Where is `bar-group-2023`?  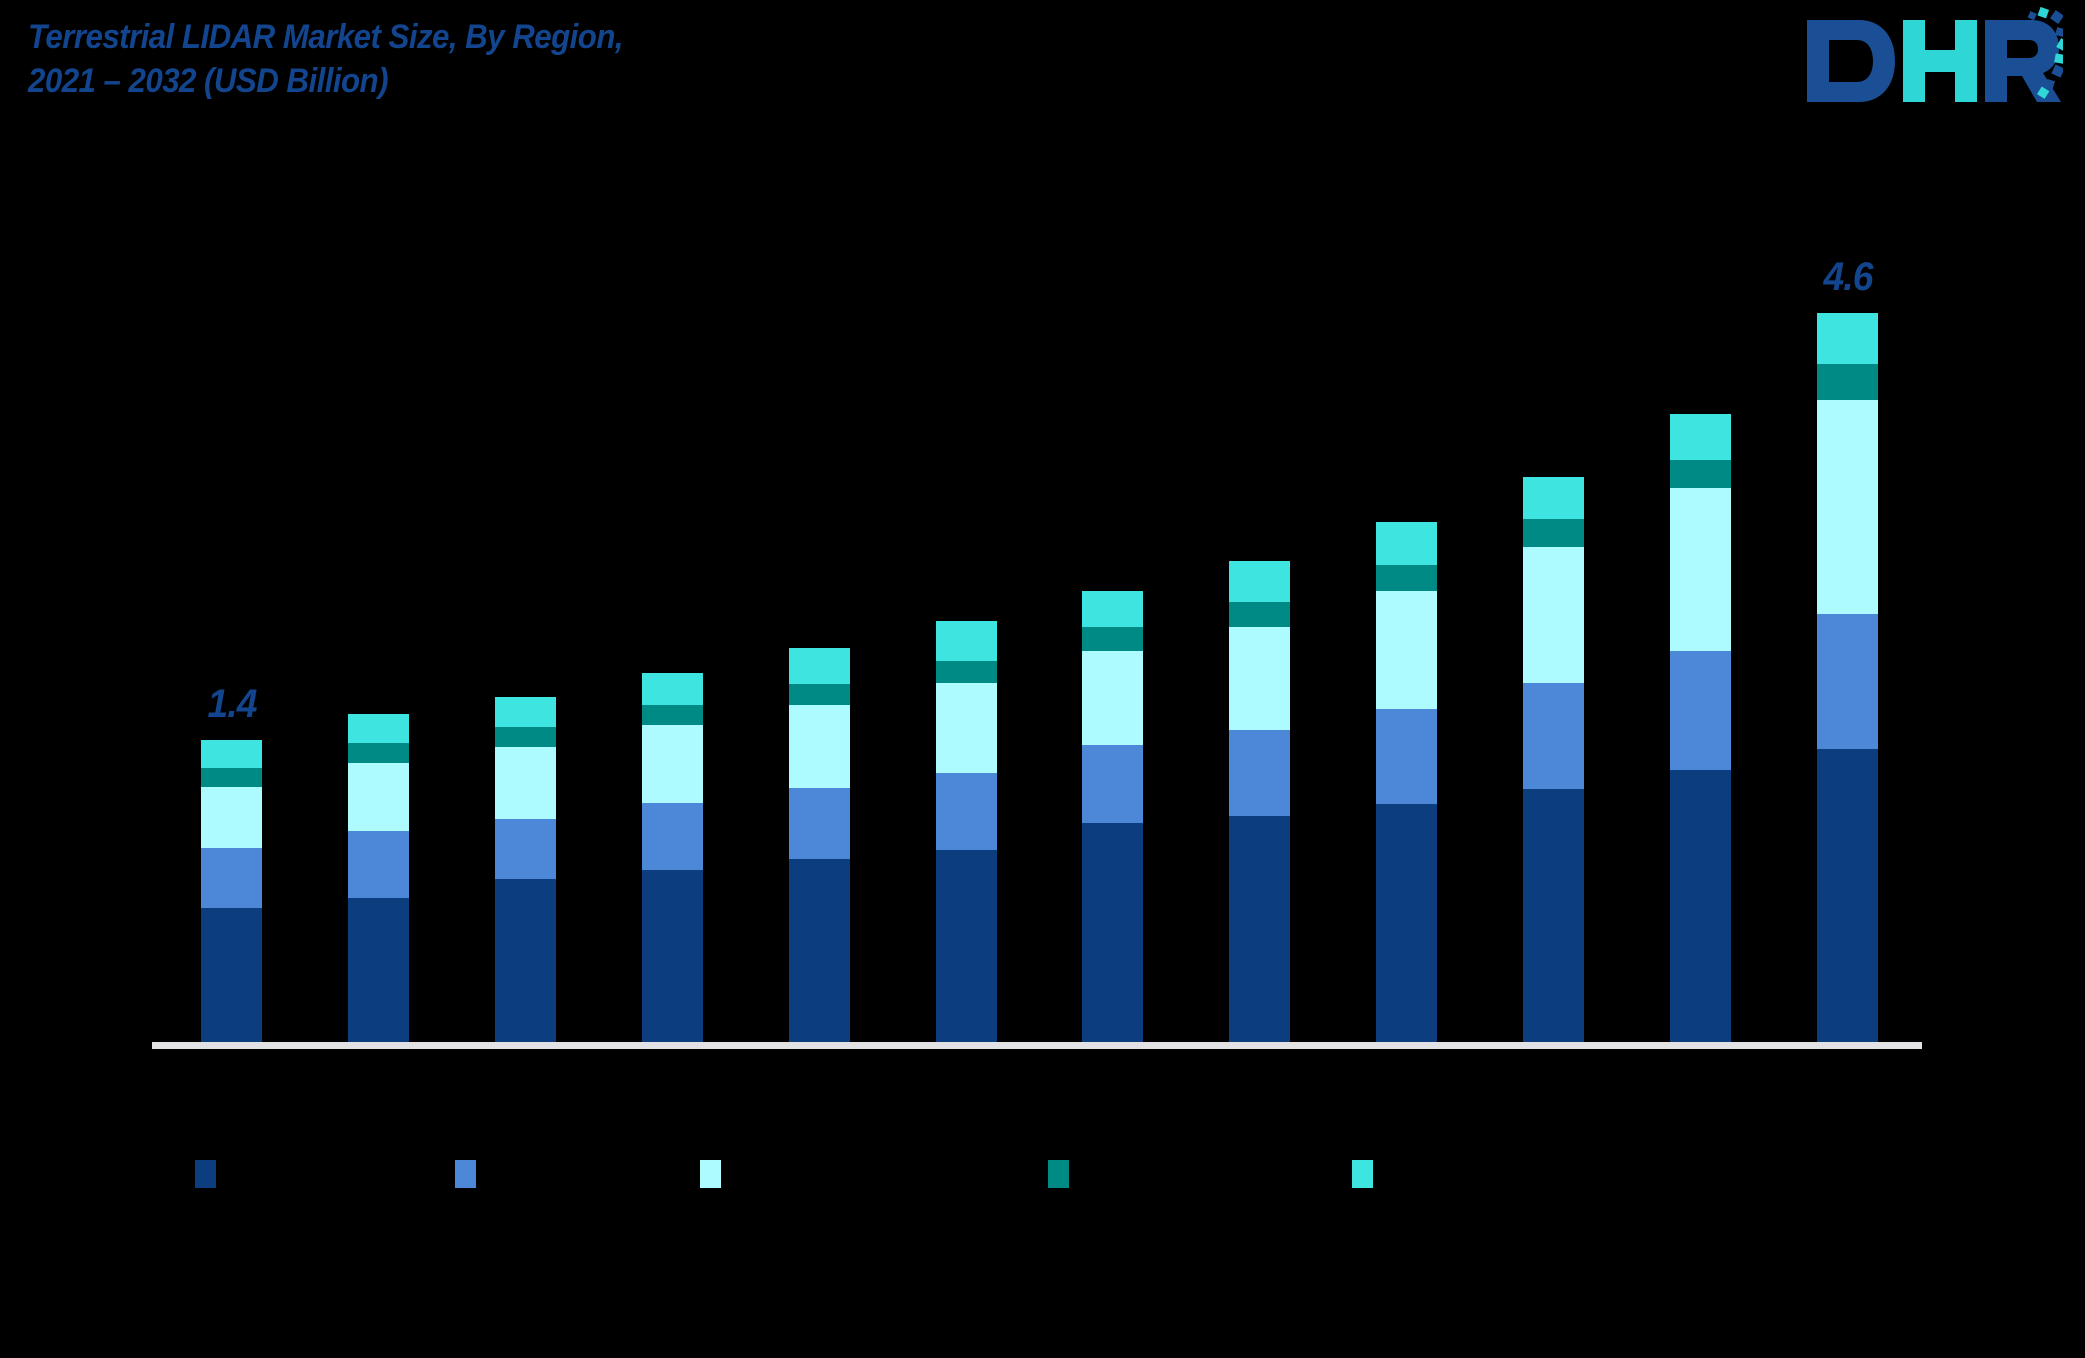
bar-group-2023 is located at coordinates (525, 1027).